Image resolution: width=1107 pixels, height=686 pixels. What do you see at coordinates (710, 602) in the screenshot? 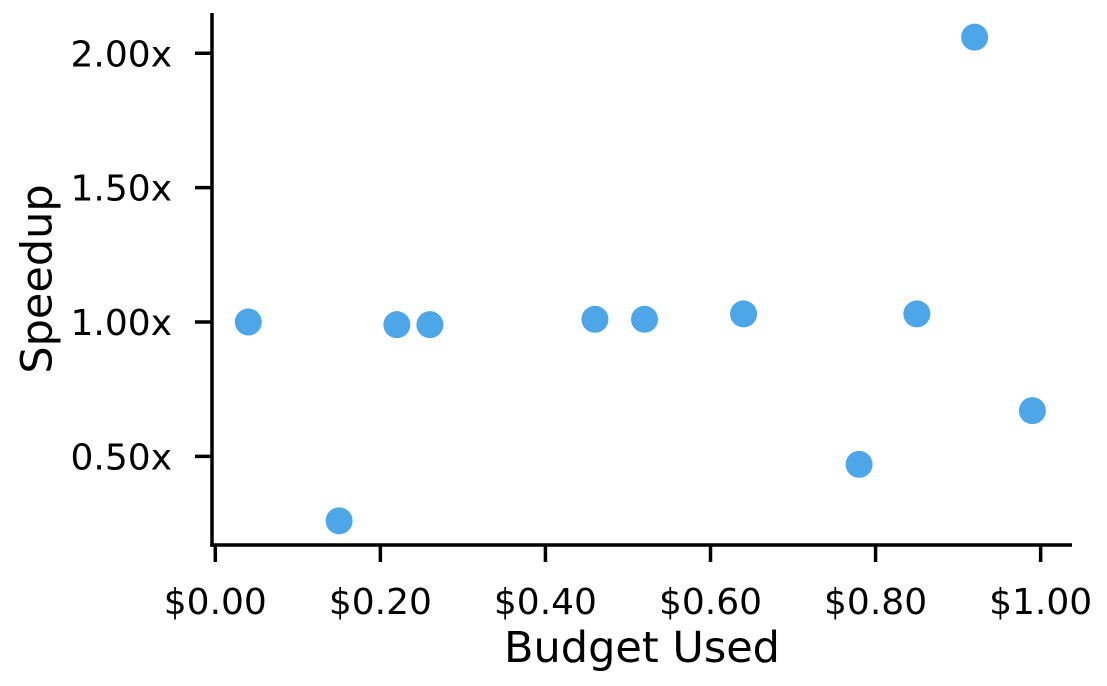
I see `x-tick-label: $0.60` at bounding box center [710, 602].